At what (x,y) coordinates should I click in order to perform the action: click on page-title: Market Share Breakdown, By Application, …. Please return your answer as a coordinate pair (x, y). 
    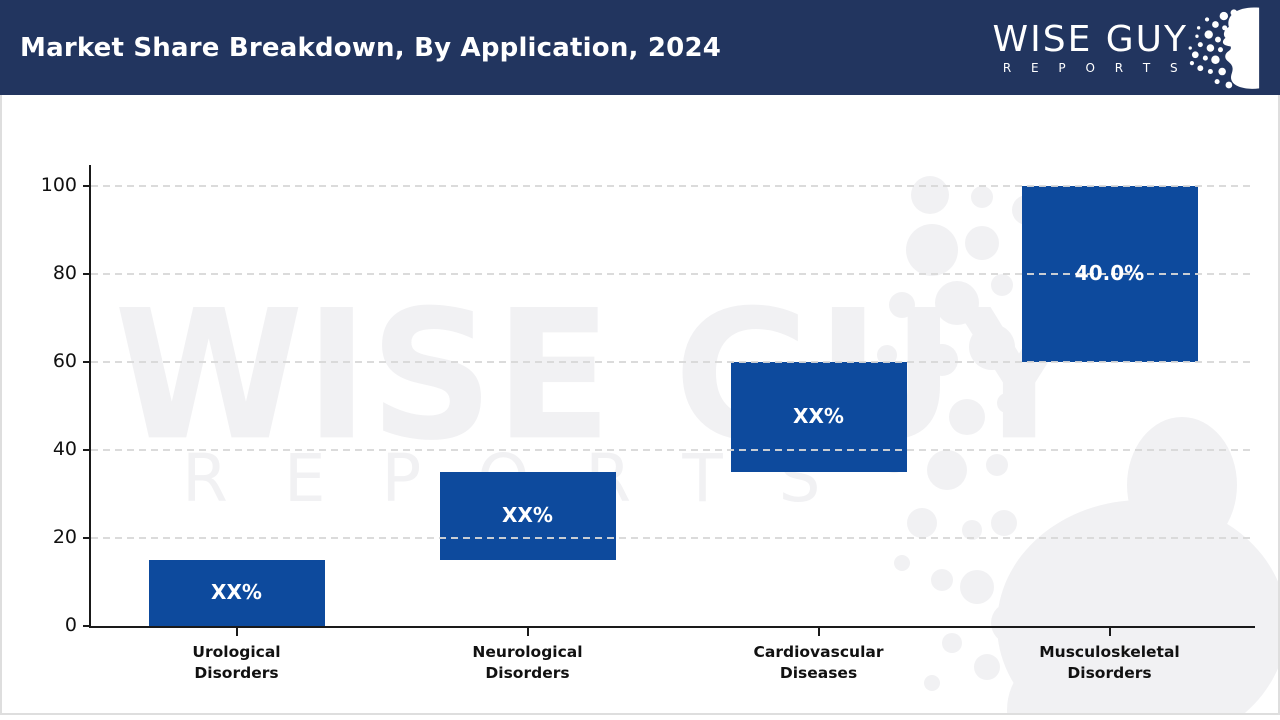
    Looking at the image, I should click on (371, 47).